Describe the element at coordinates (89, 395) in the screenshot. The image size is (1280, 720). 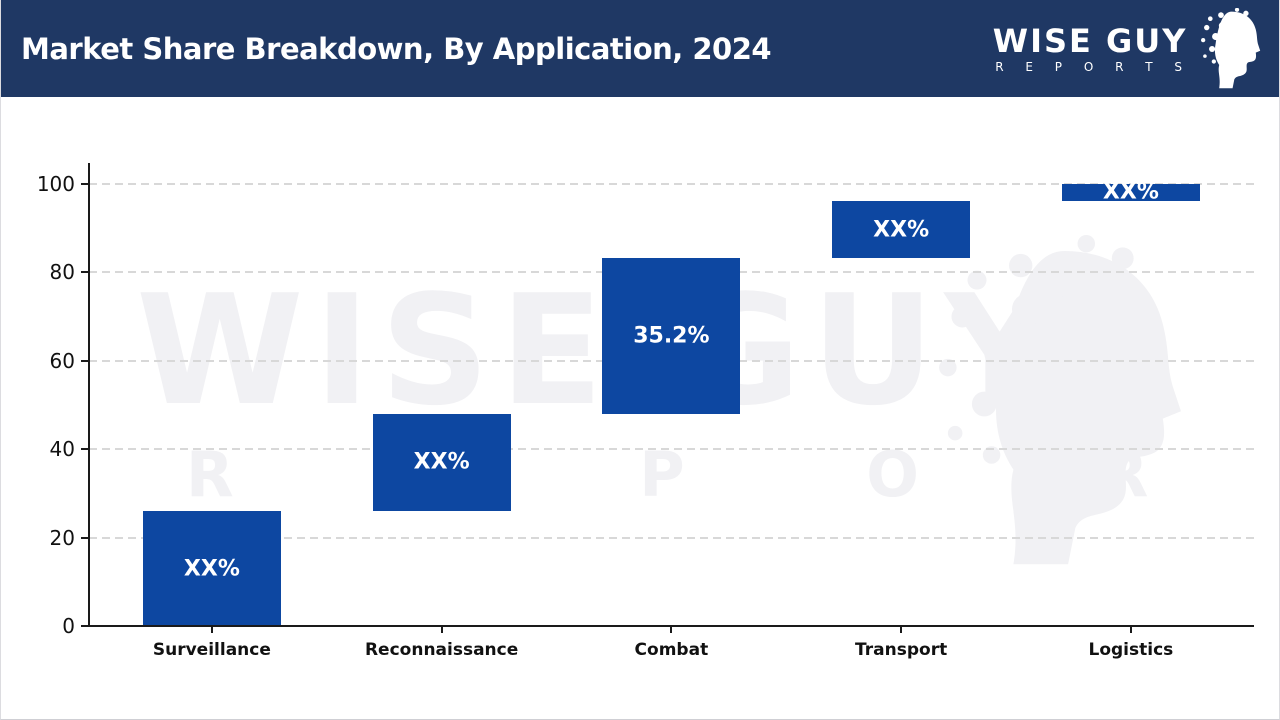
I see `y-axis-line` at that location.